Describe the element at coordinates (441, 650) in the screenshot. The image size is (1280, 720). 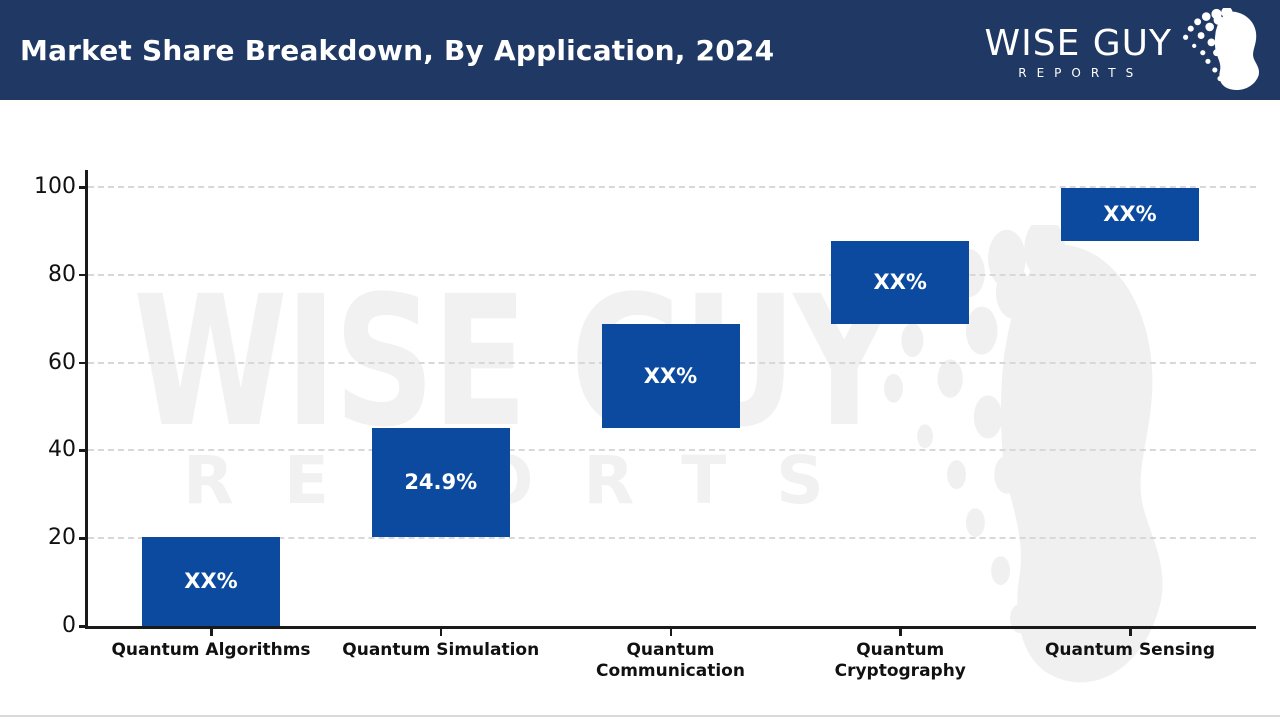
I see `x-tick-label: Quantum Simulation` at that location.